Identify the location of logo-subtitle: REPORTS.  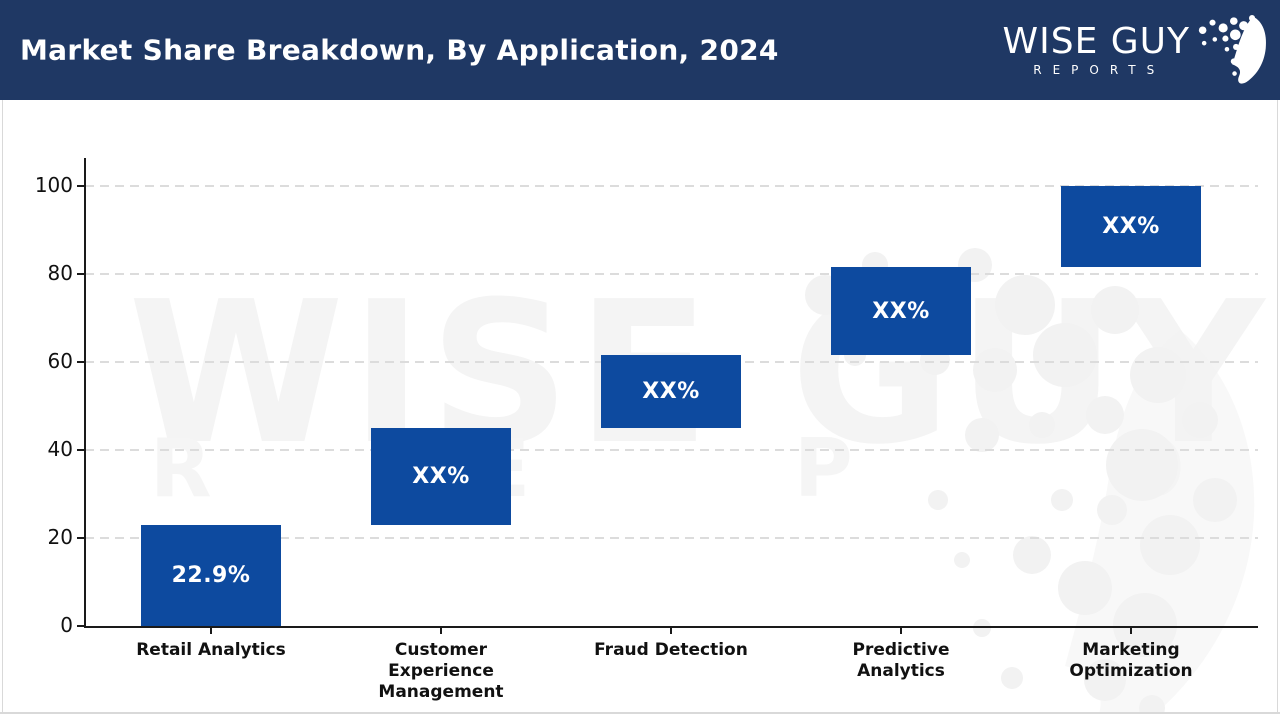
(1099, 70).